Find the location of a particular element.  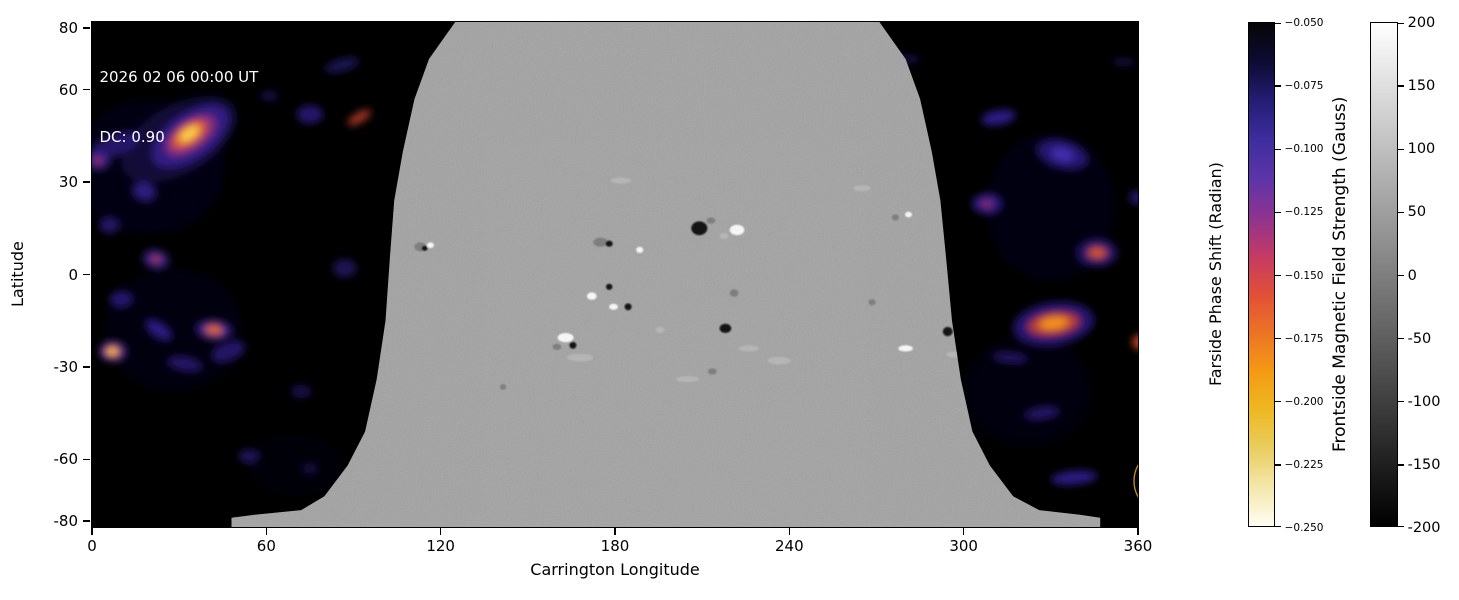

colorbar-tick-label: 150 is located at coordinates (1421, 86).